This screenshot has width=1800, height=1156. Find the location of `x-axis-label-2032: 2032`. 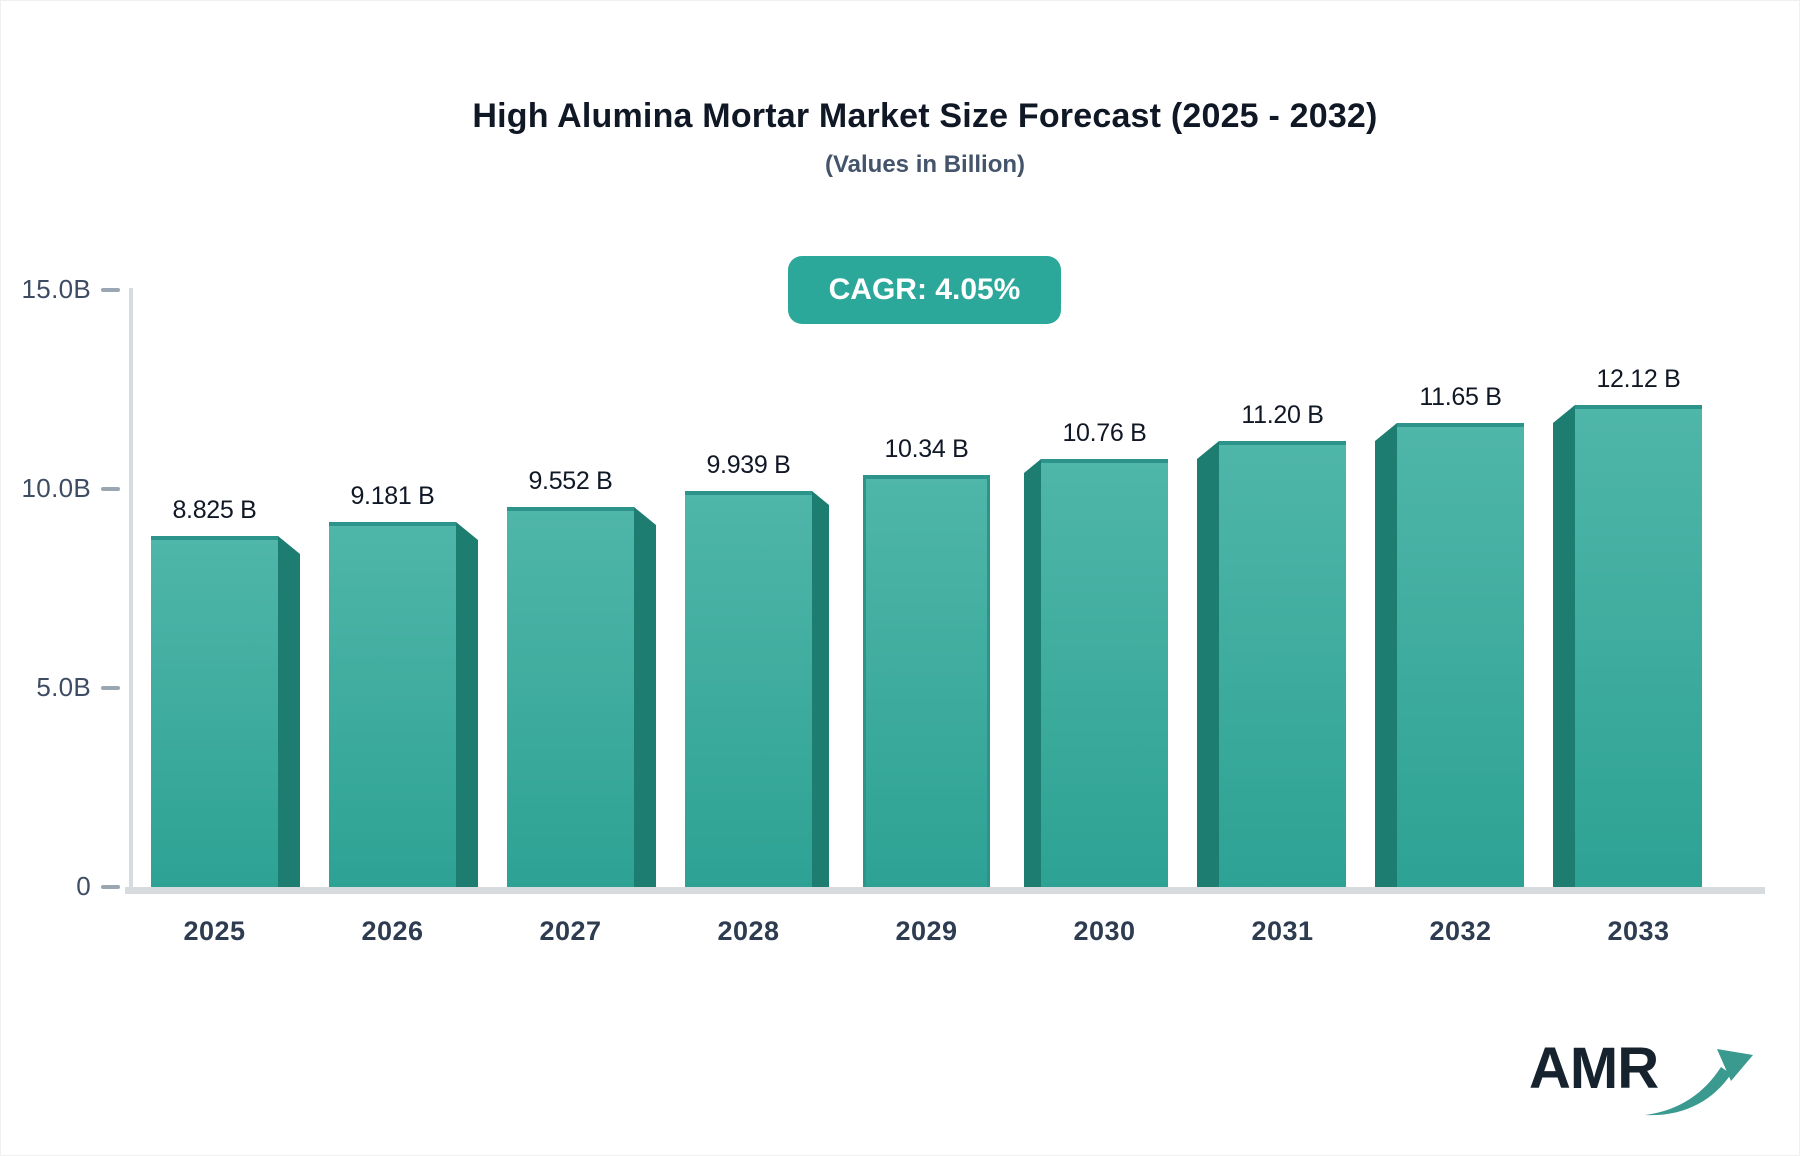

x-axis-label-2032: 2032 is located at coordinates (1460, 931).